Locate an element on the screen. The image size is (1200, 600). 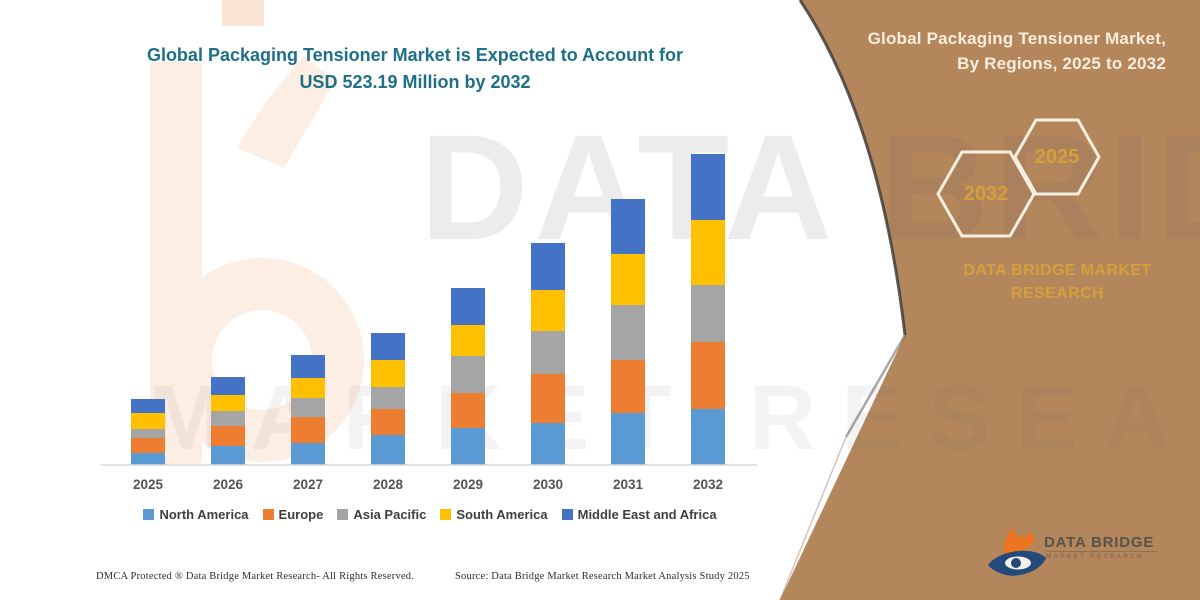
legend-item-asia-pacific: Asia Pacific is located at coordinates (381, 514).